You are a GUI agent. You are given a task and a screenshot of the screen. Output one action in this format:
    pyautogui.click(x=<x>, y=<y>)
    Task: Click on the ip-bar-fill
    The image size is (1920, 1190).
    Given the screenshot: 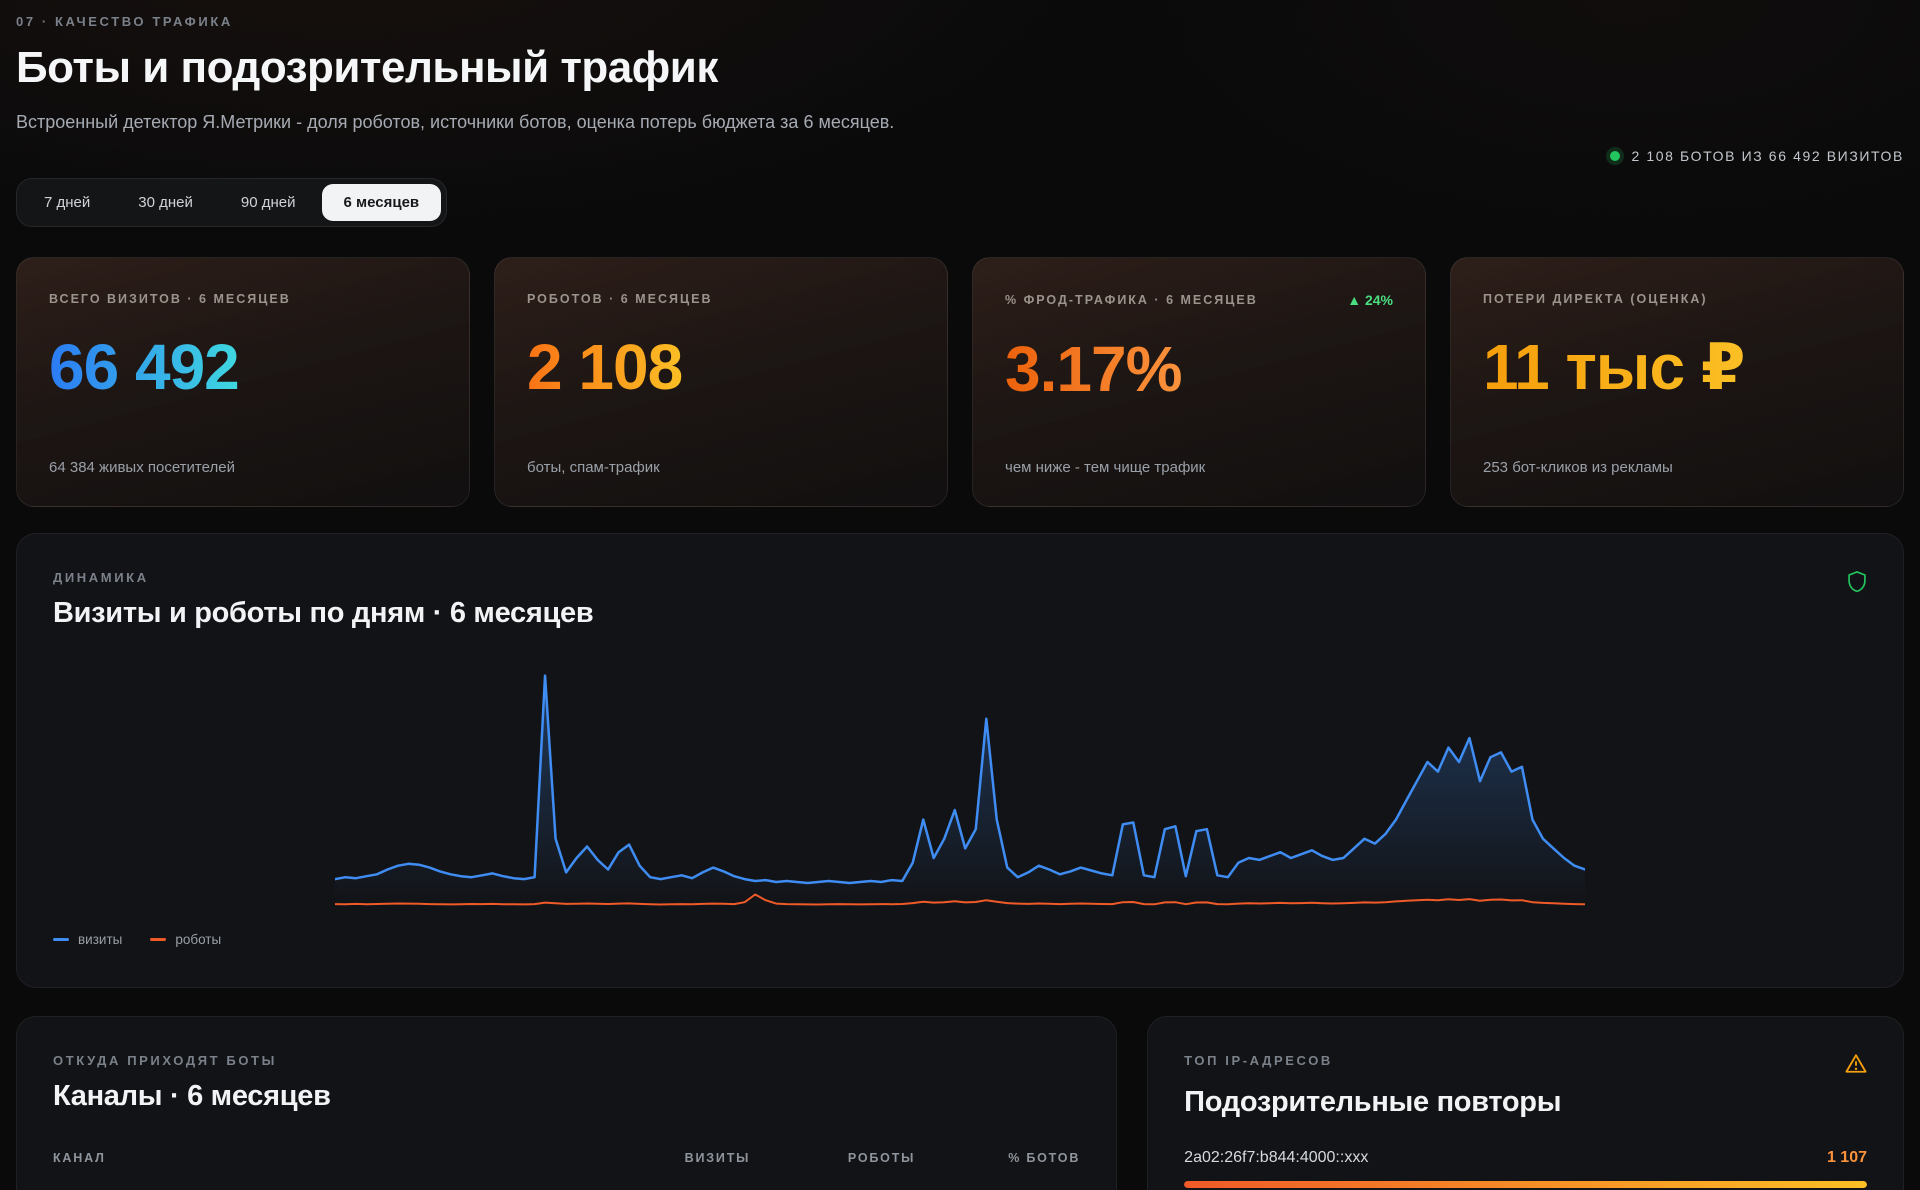 What is the action you would take?
    pyautogui.click(x=1525, y=1184)
    